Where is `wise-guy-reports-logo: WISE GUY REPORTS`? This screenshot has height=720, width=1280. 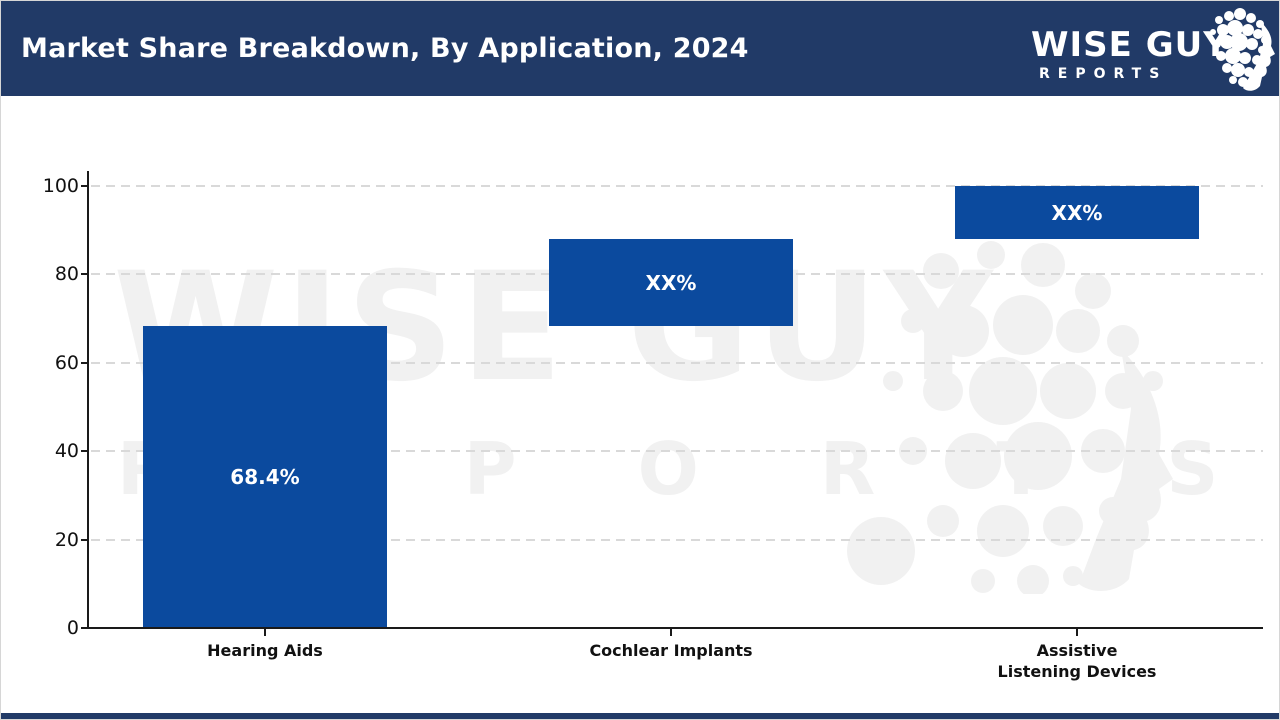
wise-guy-reports-logo: WISE GUY REPORTS is located at coordinates (1153, 49).